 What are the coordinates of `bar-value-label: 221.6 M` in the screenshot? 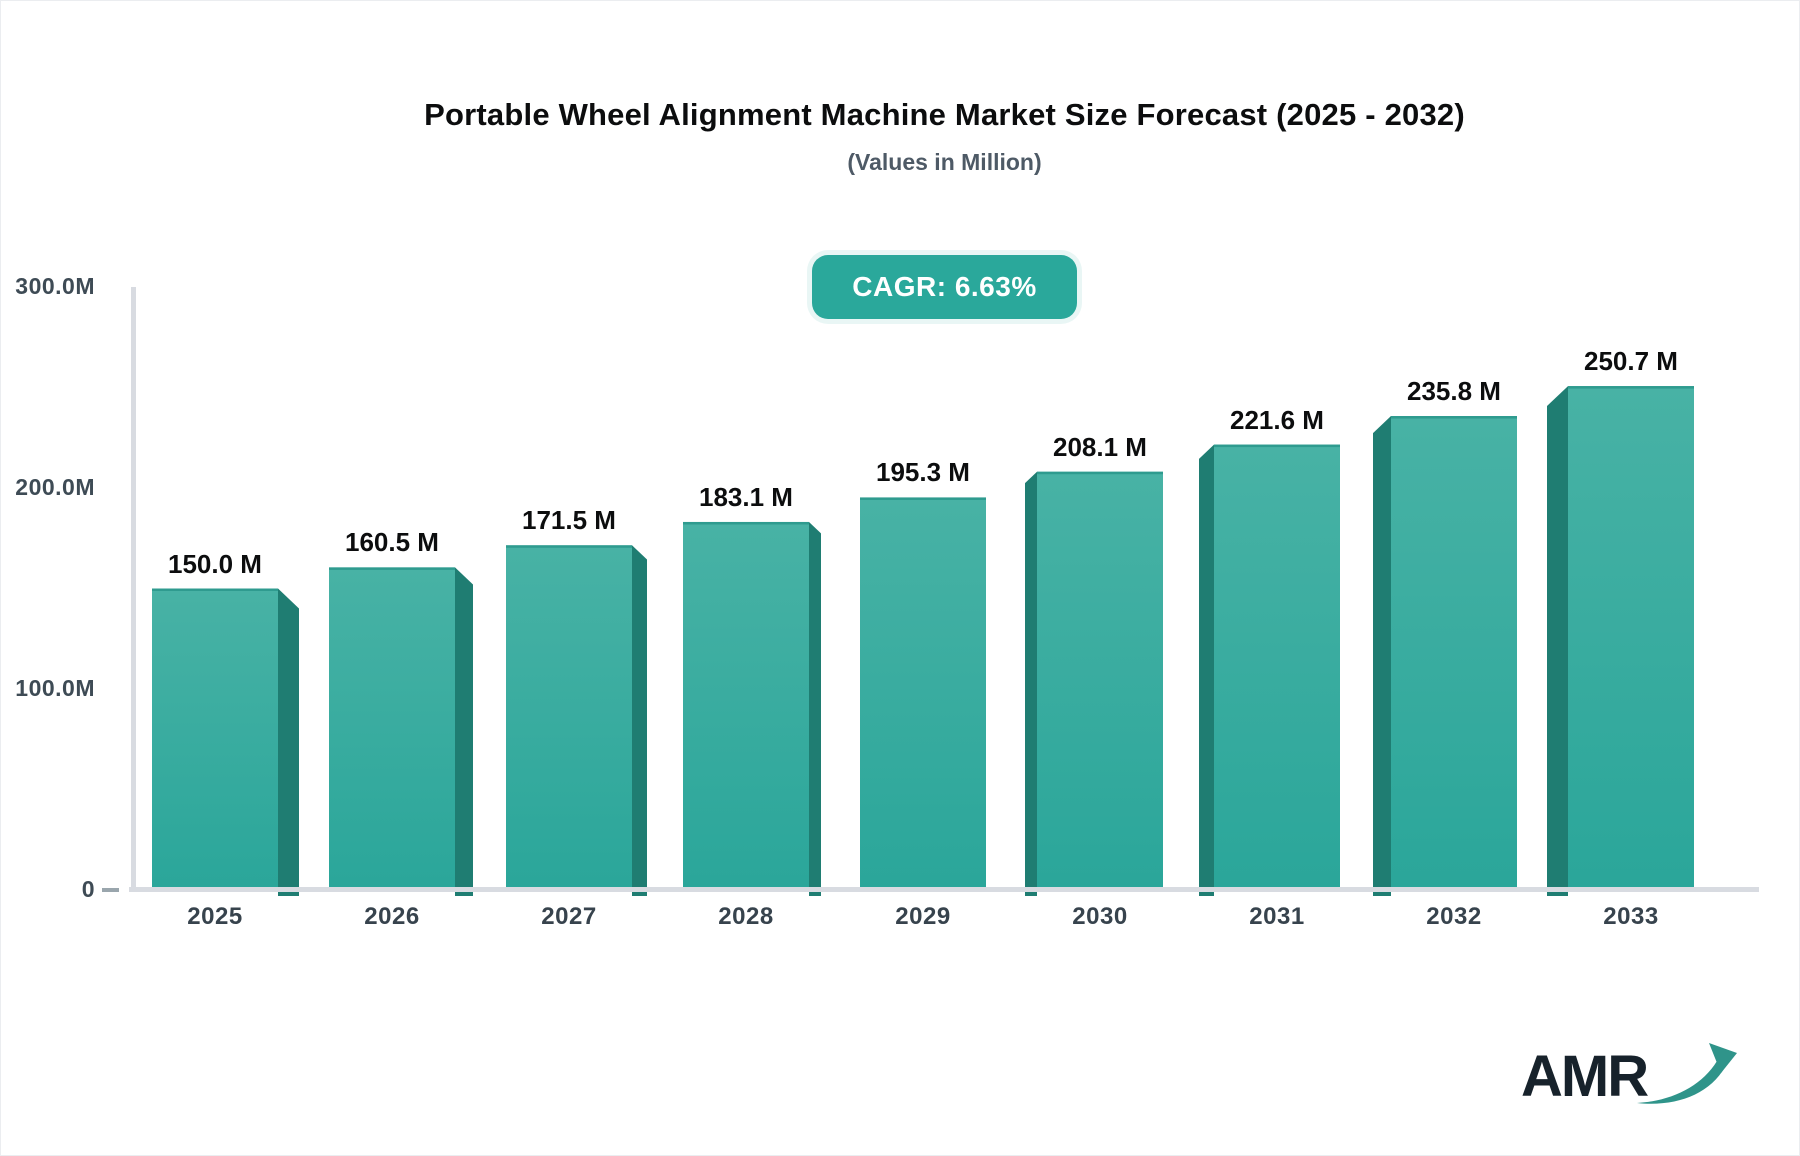 It's located at (1277, 419).